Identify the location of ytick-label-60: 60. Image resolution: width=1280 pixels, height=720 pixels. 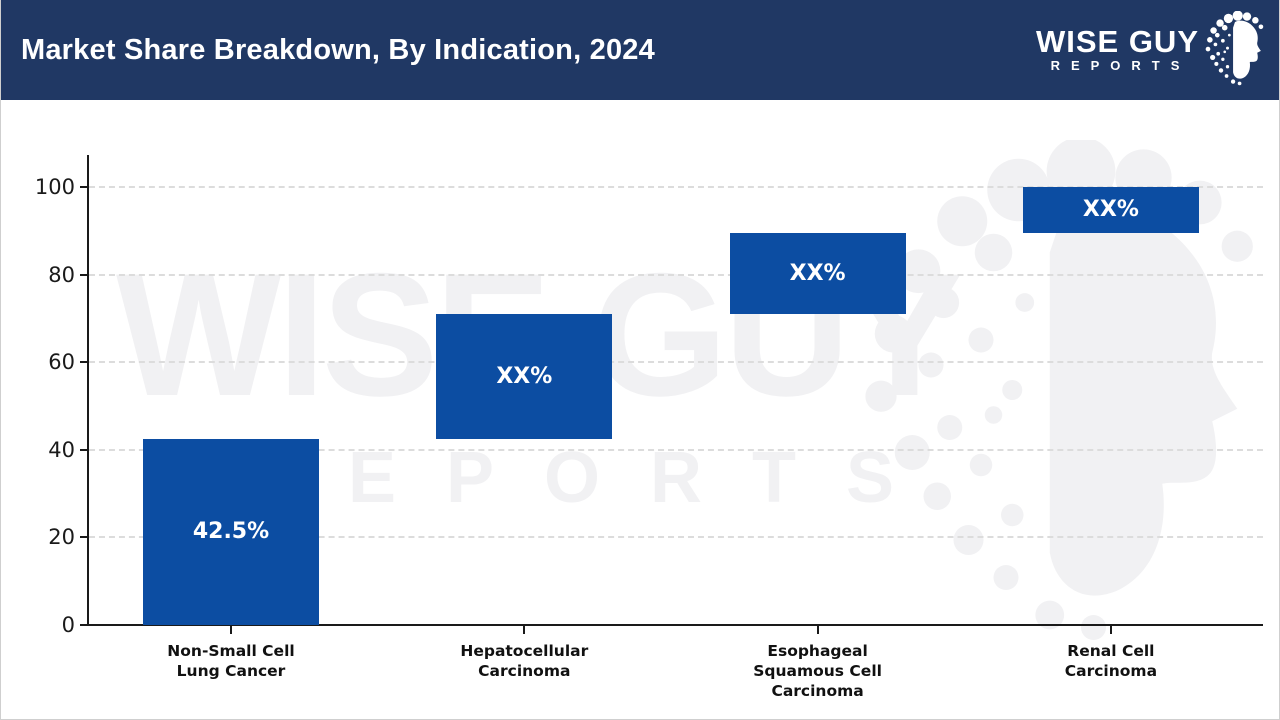
(61, 362).